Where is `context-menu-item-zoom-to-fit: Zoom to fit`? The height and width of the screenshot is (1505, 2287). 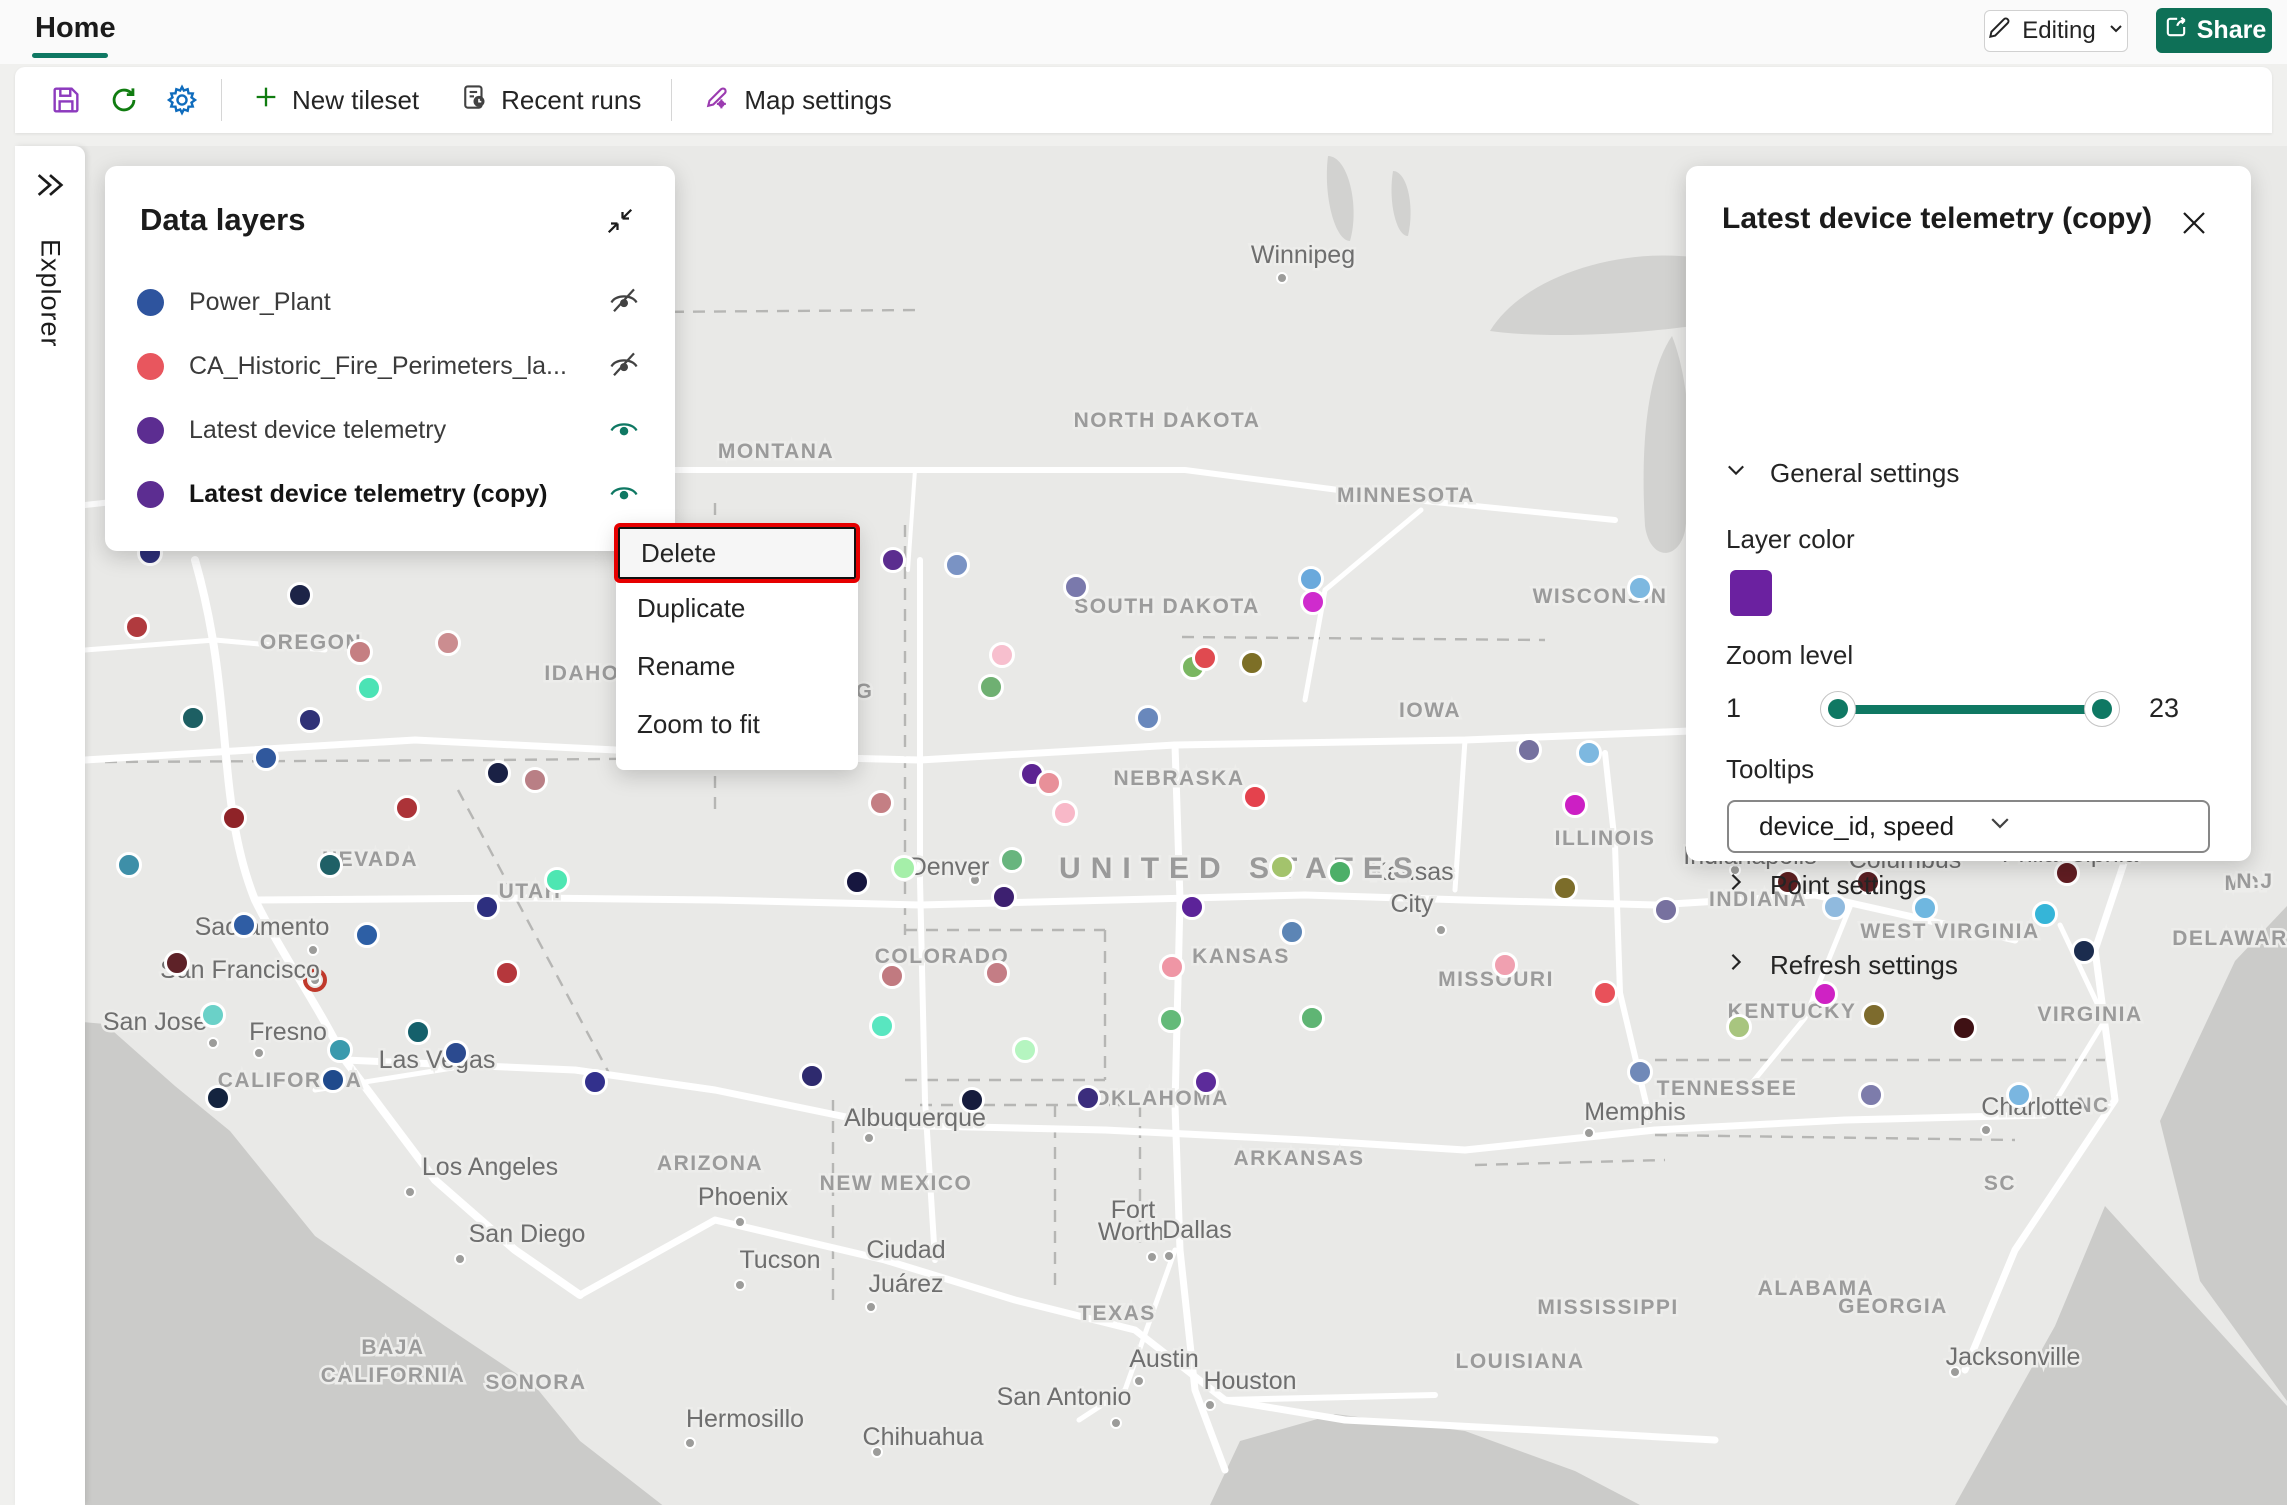 context-menu-item-zoom-to-fit: Zoom to fit is located at coordinates (698, 723).